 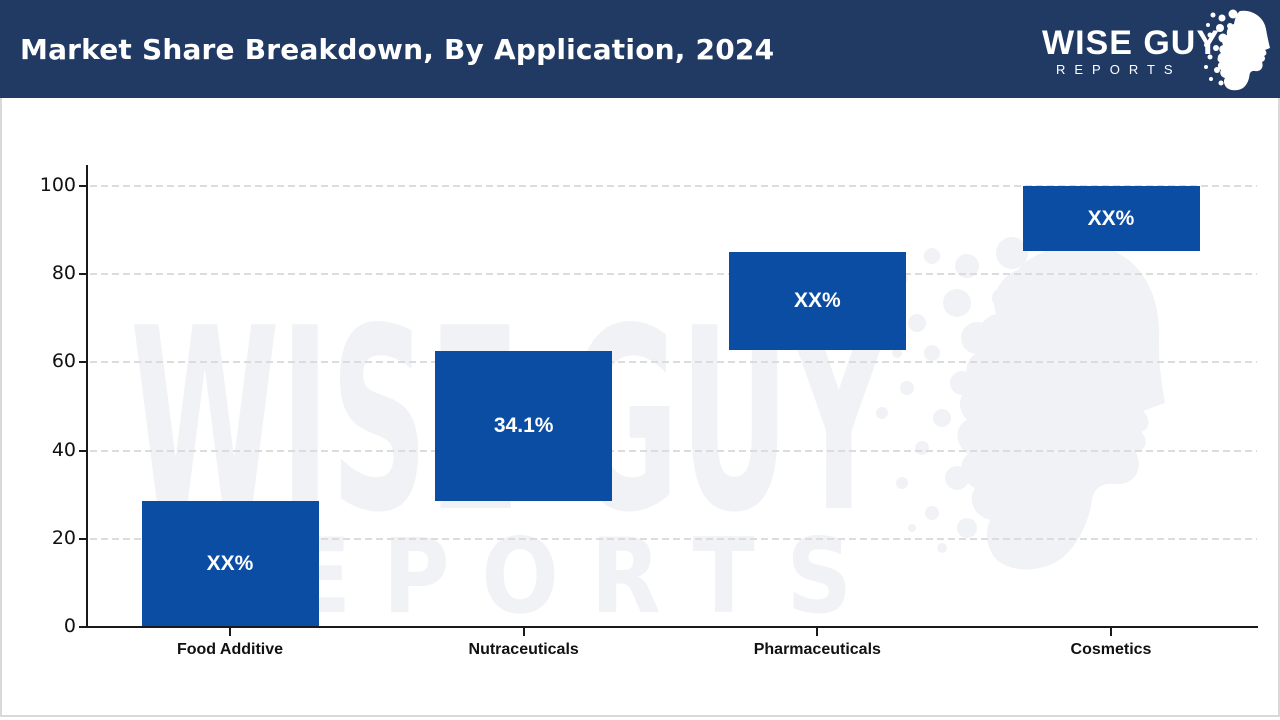 I want to click on bar-pharmaceuticals, so click(x=817, y=301).